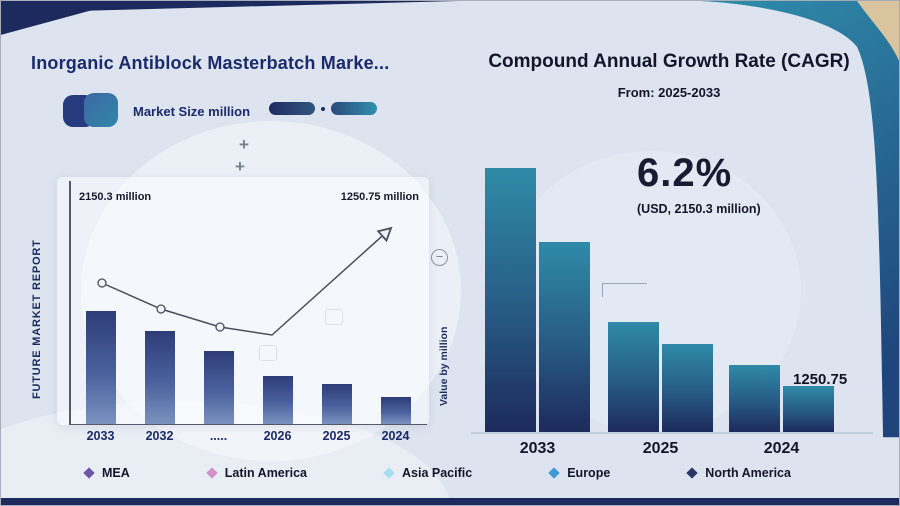  I want to click on market-size-legend-label: Market Size million, so click(192, 111).